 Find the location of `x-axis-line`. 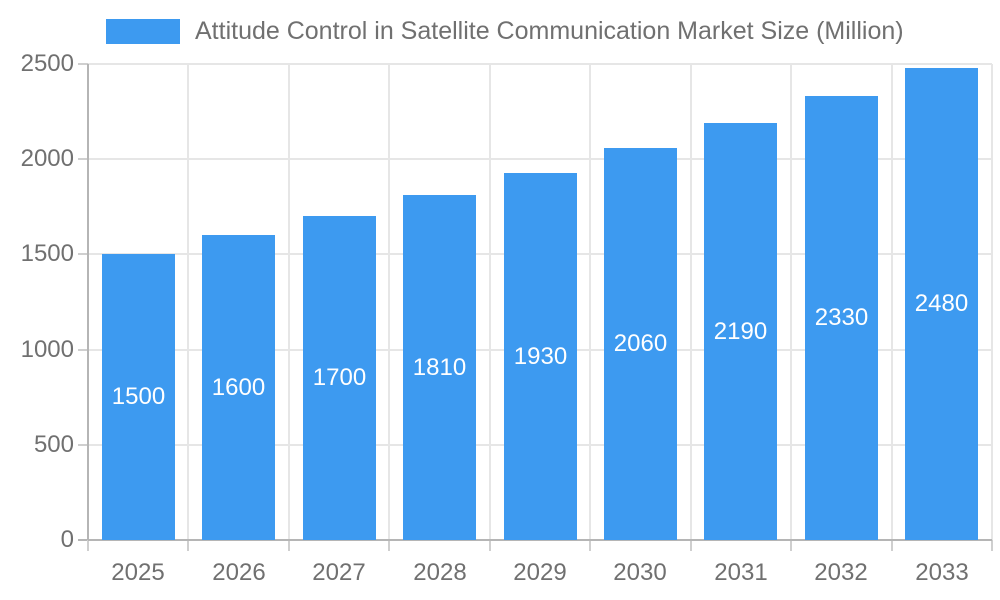

x-axis-line is located at coordinates (540, 540).